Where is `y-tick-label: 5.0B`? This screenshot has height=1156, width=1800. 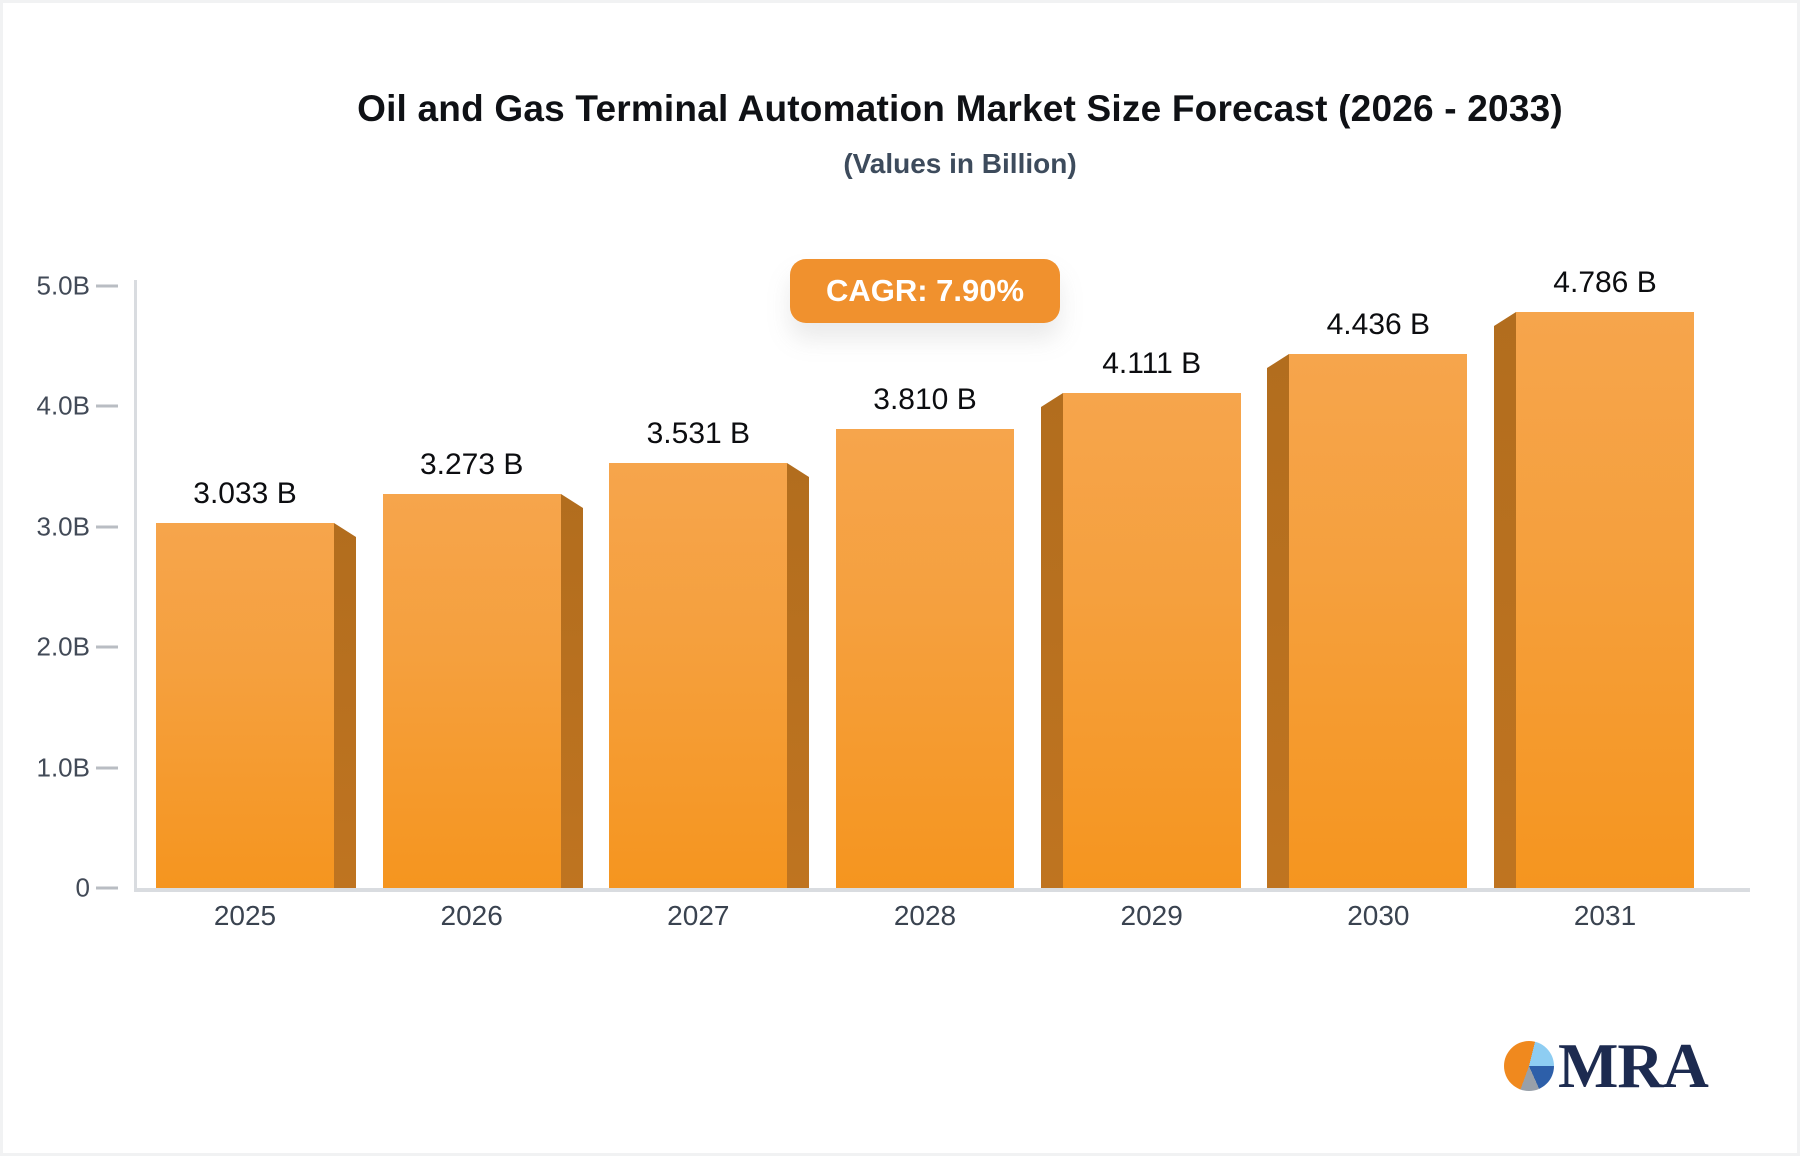
y-tick-label: 5.0B is located at coordinates (63, 285).